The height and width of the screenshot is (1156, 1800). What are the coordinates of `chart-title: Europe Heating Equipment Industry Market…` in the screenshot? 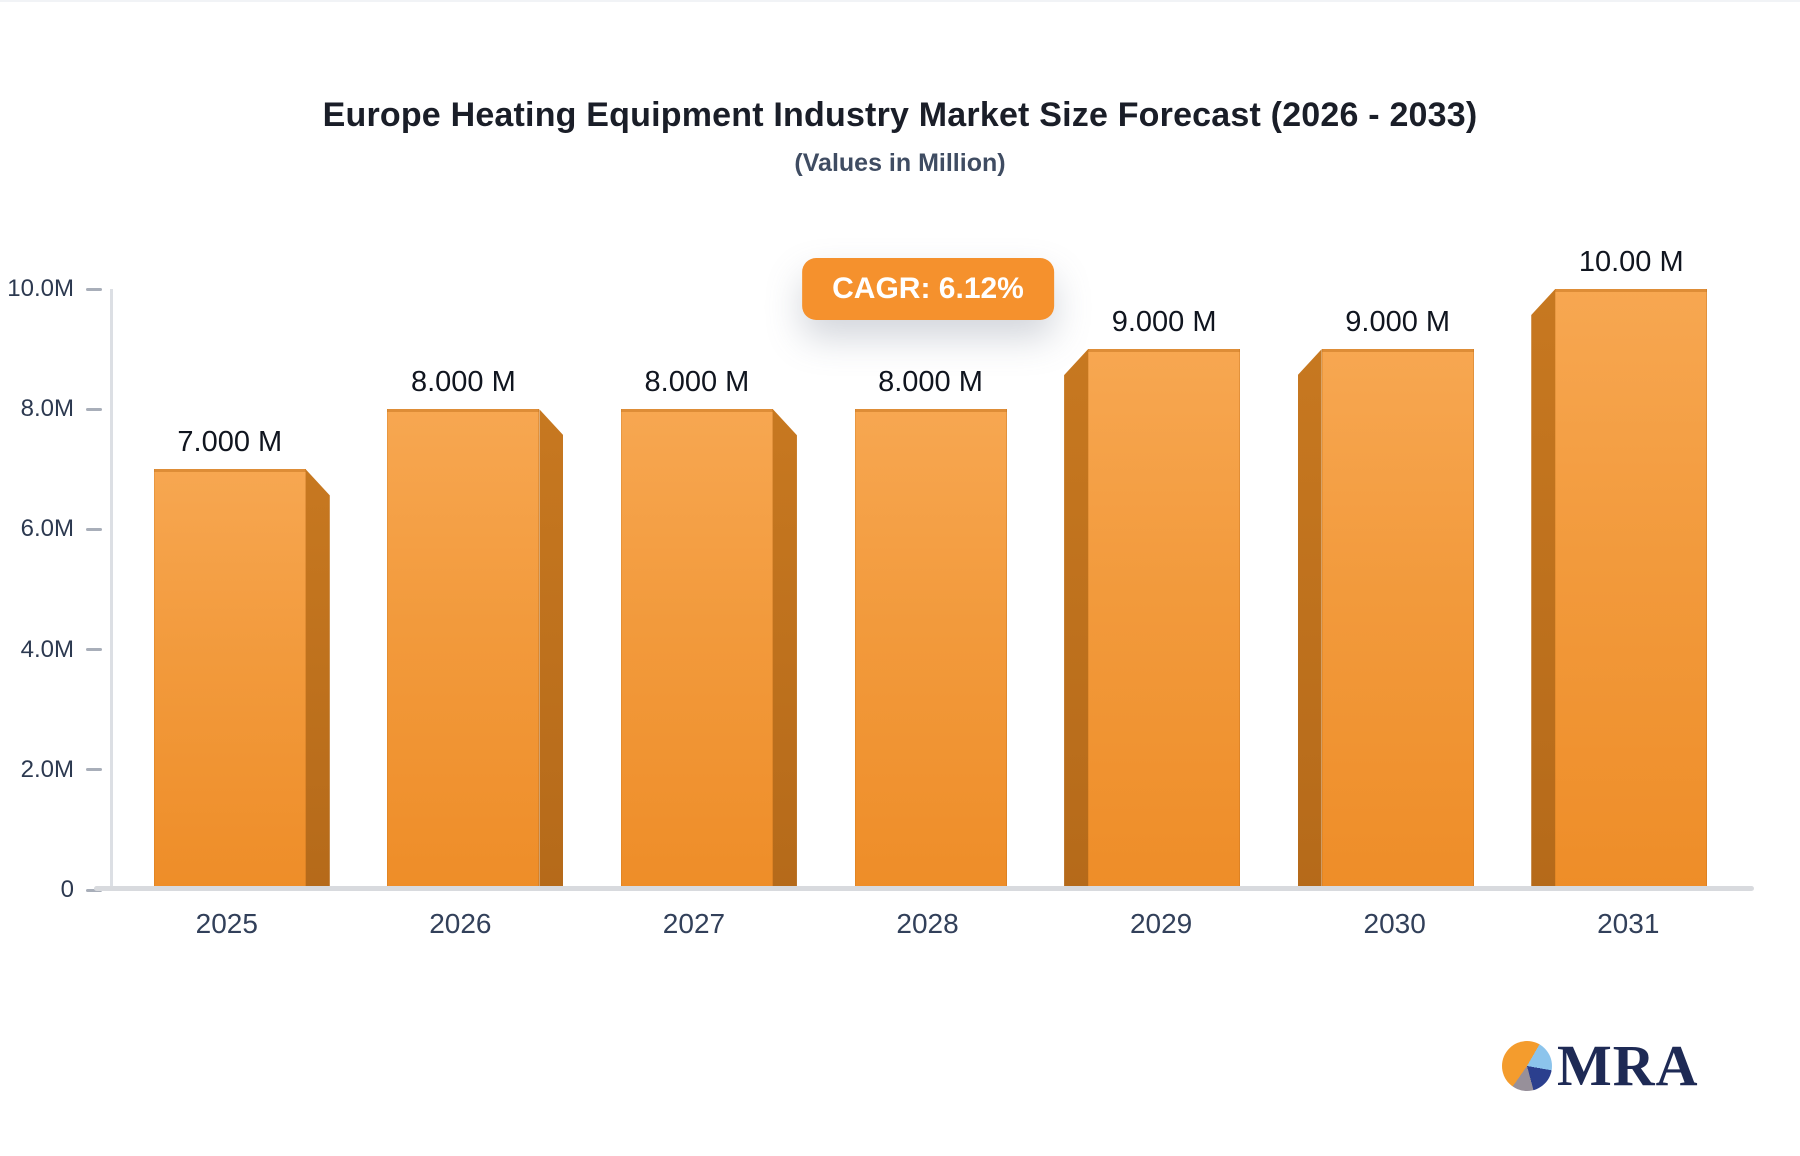 It's located at (900, 115).